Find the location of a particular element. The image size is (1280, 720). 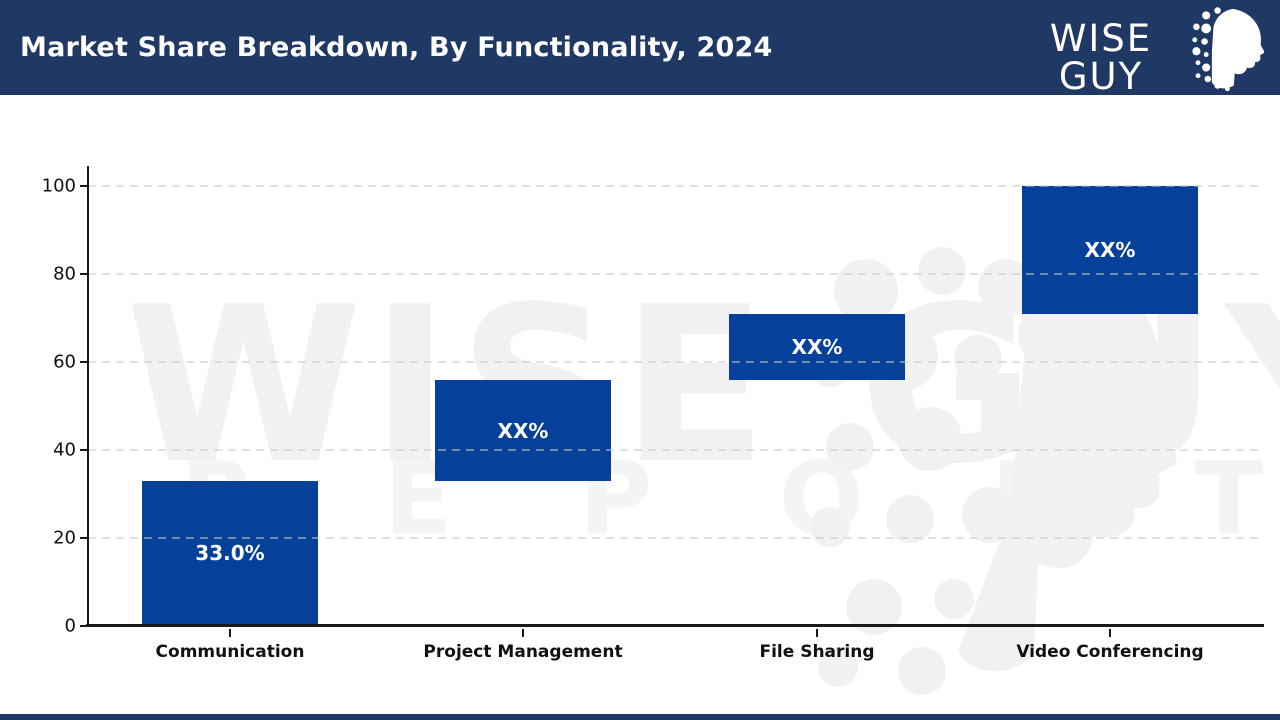

x-category-label: Video Conferencing is located at coordinates (1110, 652).